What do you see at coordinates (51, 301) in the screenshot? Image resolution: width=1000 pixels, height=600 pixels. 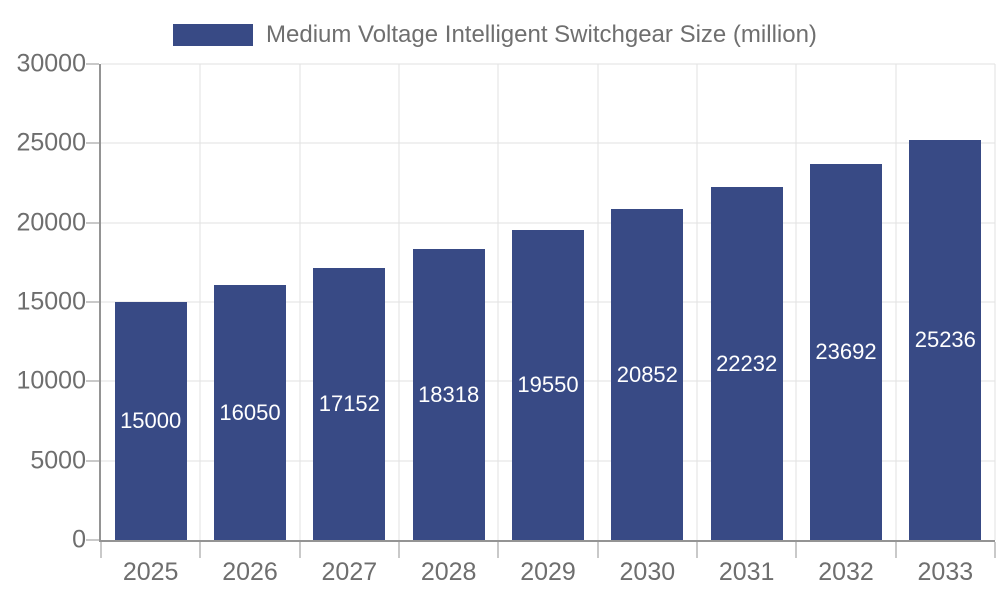 I see `y-tick-label: 15000` at bounding box center [51, 301].